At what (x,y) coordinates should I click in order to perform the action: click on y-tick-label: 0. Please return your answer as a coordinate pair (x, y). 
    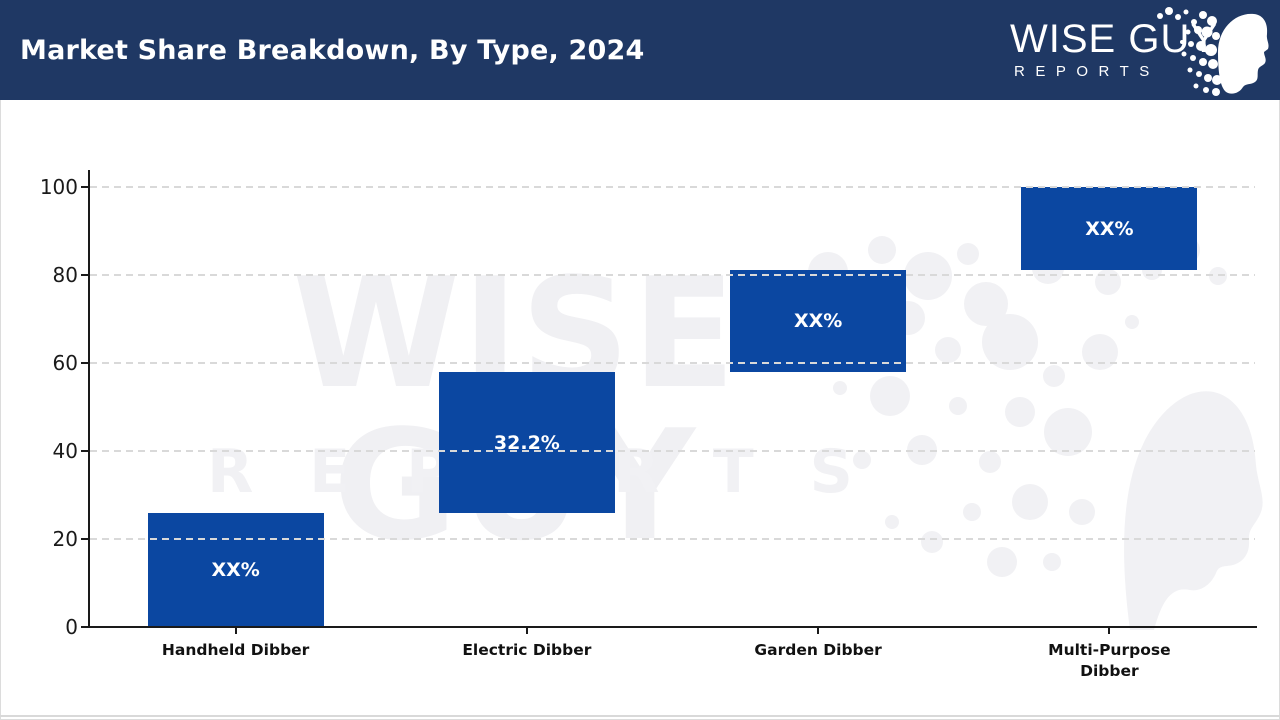
    Looking at the image, I should click on (71, 627).